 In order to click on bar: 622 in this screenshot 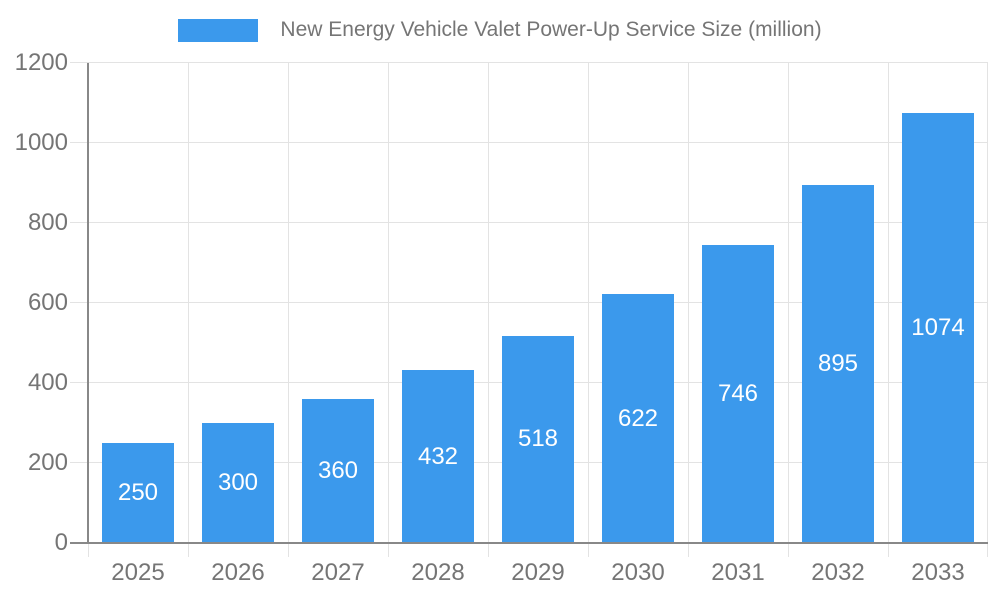, I will do `click(638, 418)`.